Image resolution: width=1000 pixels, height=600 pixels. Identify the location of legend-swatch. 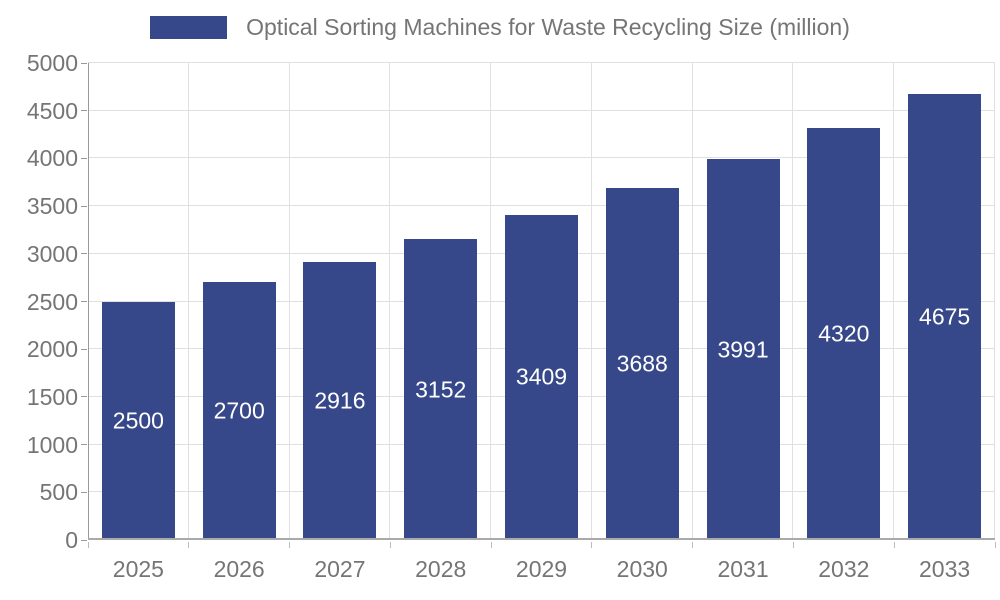
(189, 27).